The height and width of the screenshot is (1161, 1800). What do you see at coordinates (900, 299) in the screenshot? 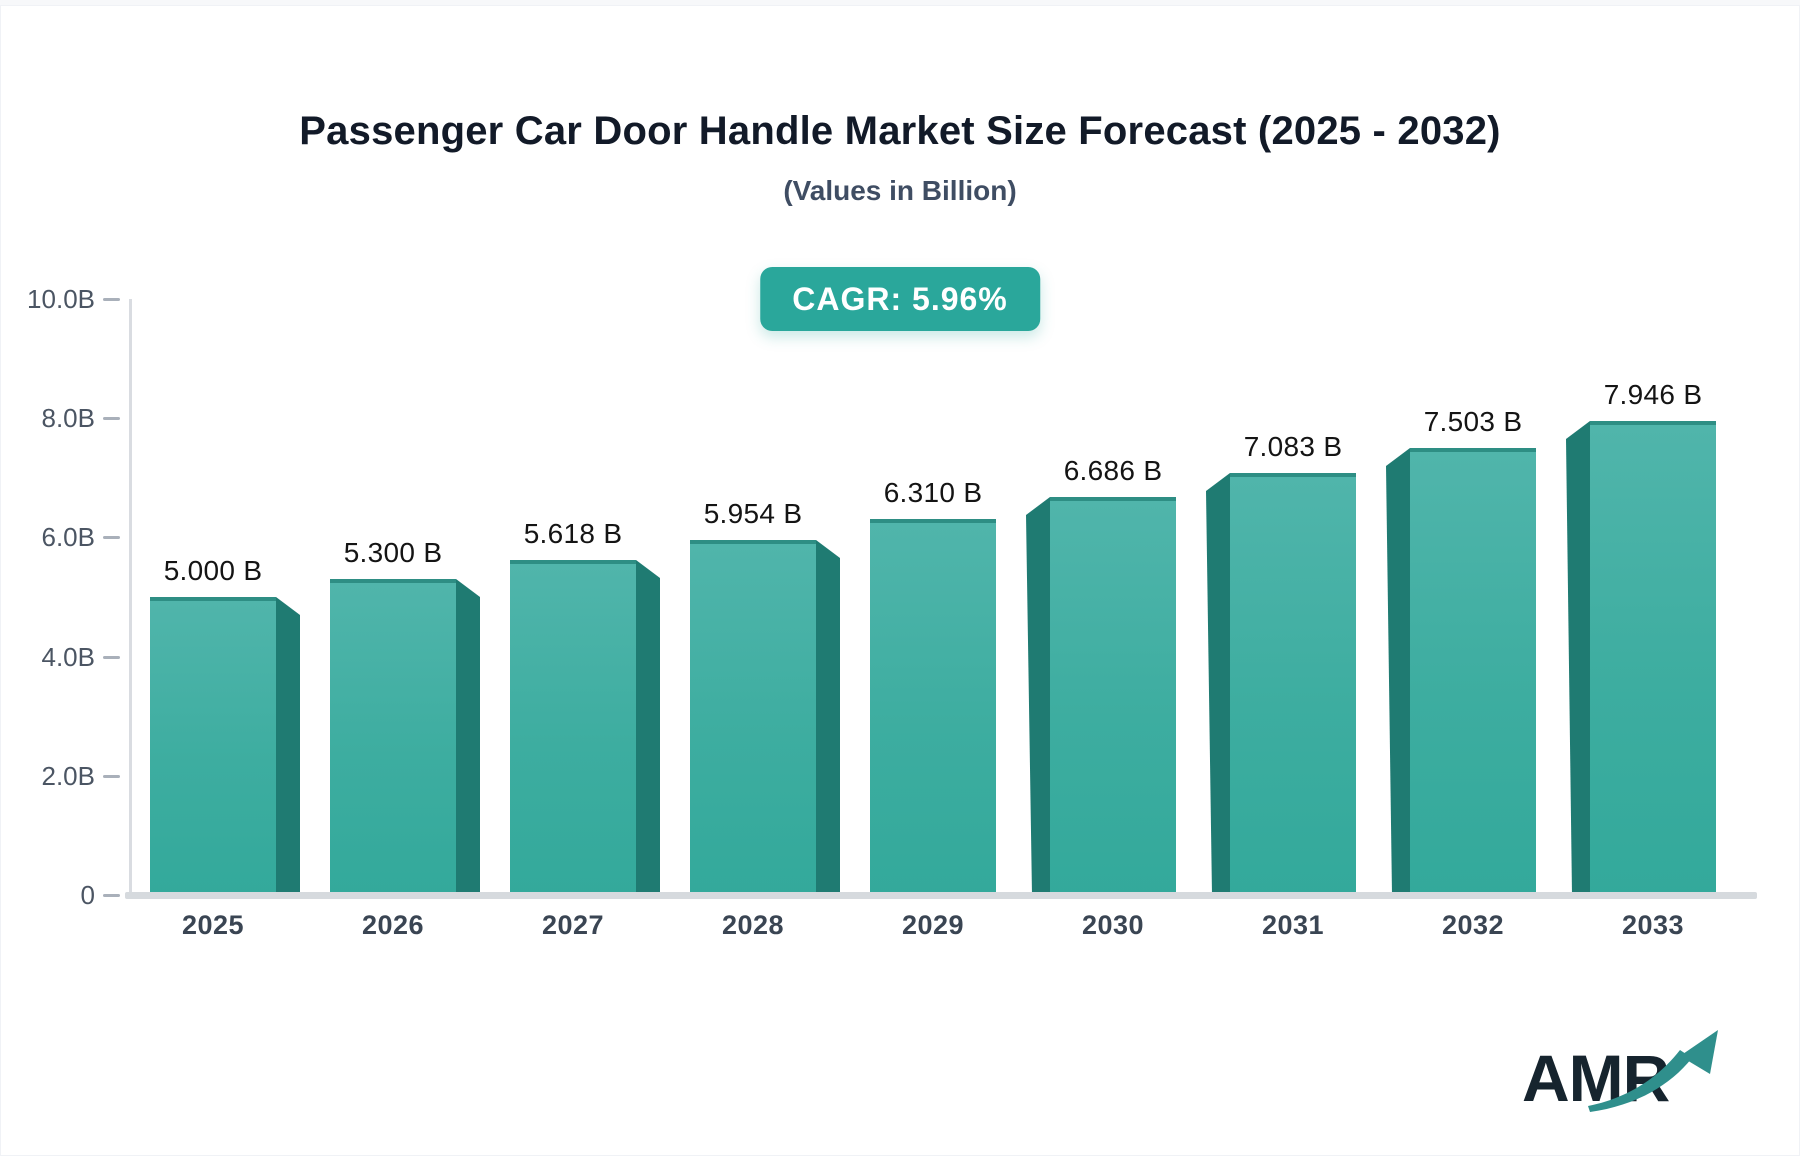
I see `cagr-badge: CAGR: 5.96%` at bounding box center [900, 299].